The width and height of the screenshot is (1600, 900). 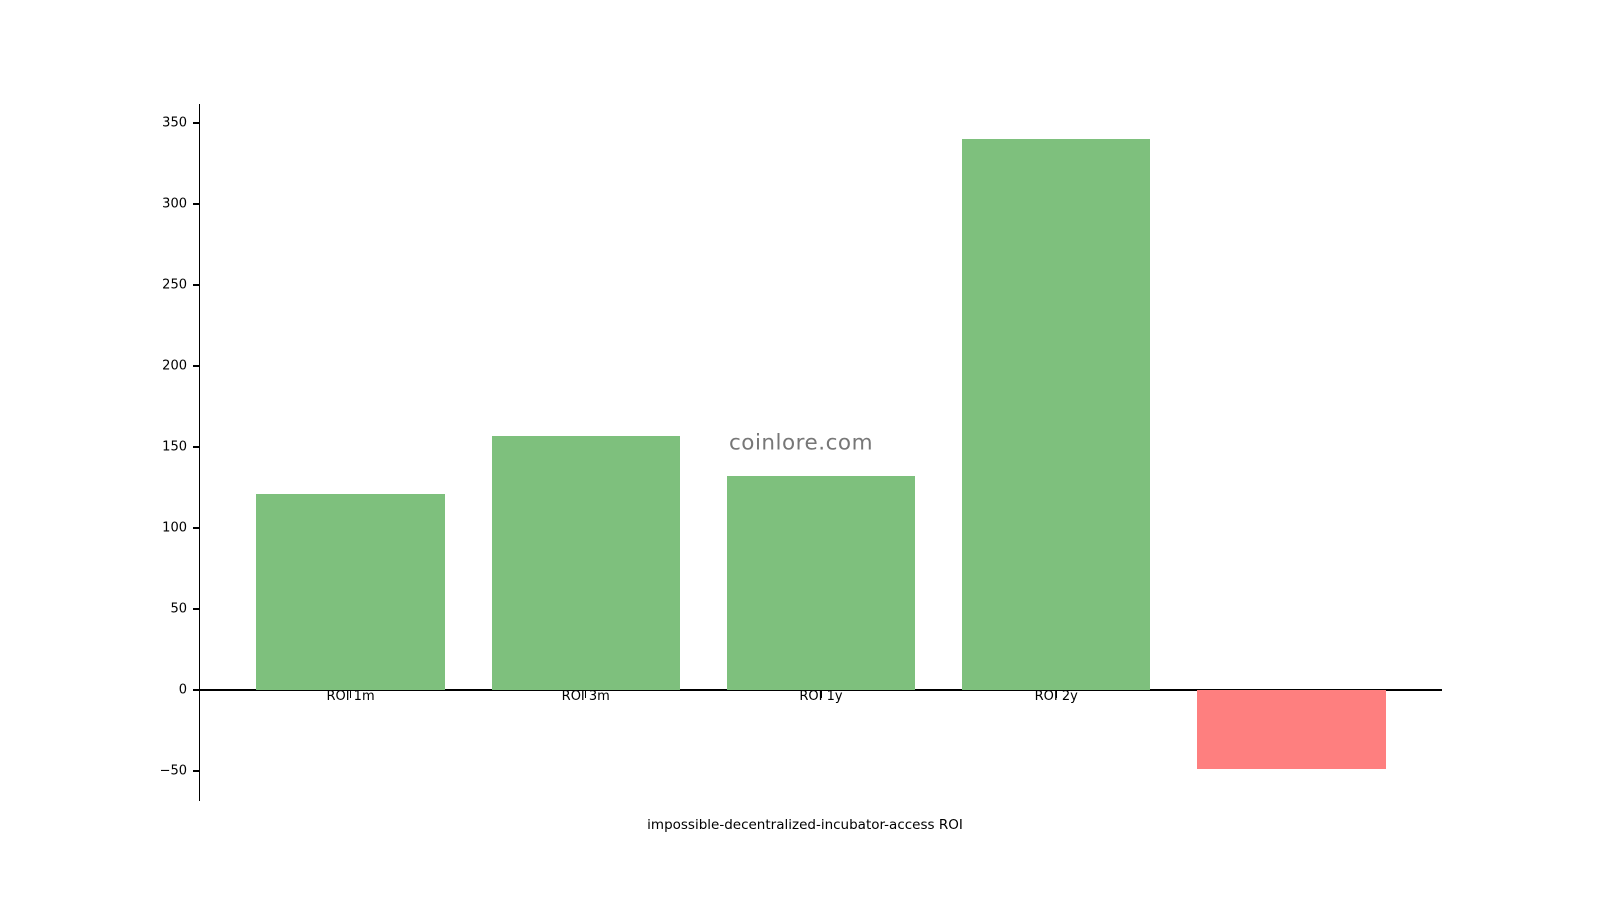 I want to click on y-tick-label: 300, so click(x=174, y=204).